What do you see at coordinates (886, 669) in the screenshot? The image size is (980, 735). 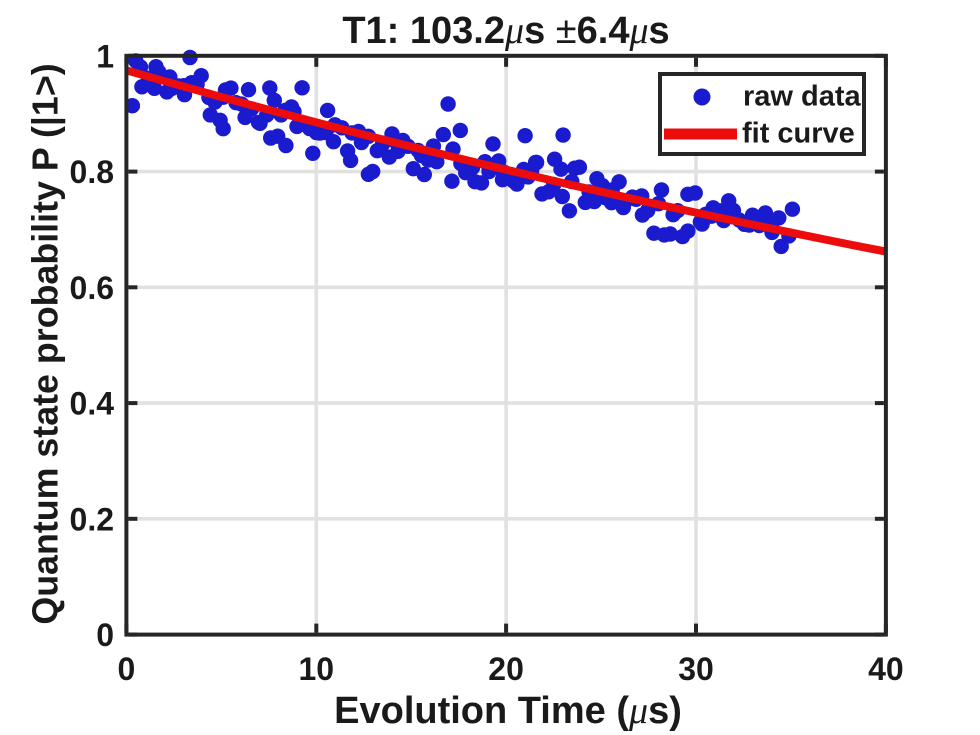 I see `svg-text: 40` at bounding box center [886, 669].